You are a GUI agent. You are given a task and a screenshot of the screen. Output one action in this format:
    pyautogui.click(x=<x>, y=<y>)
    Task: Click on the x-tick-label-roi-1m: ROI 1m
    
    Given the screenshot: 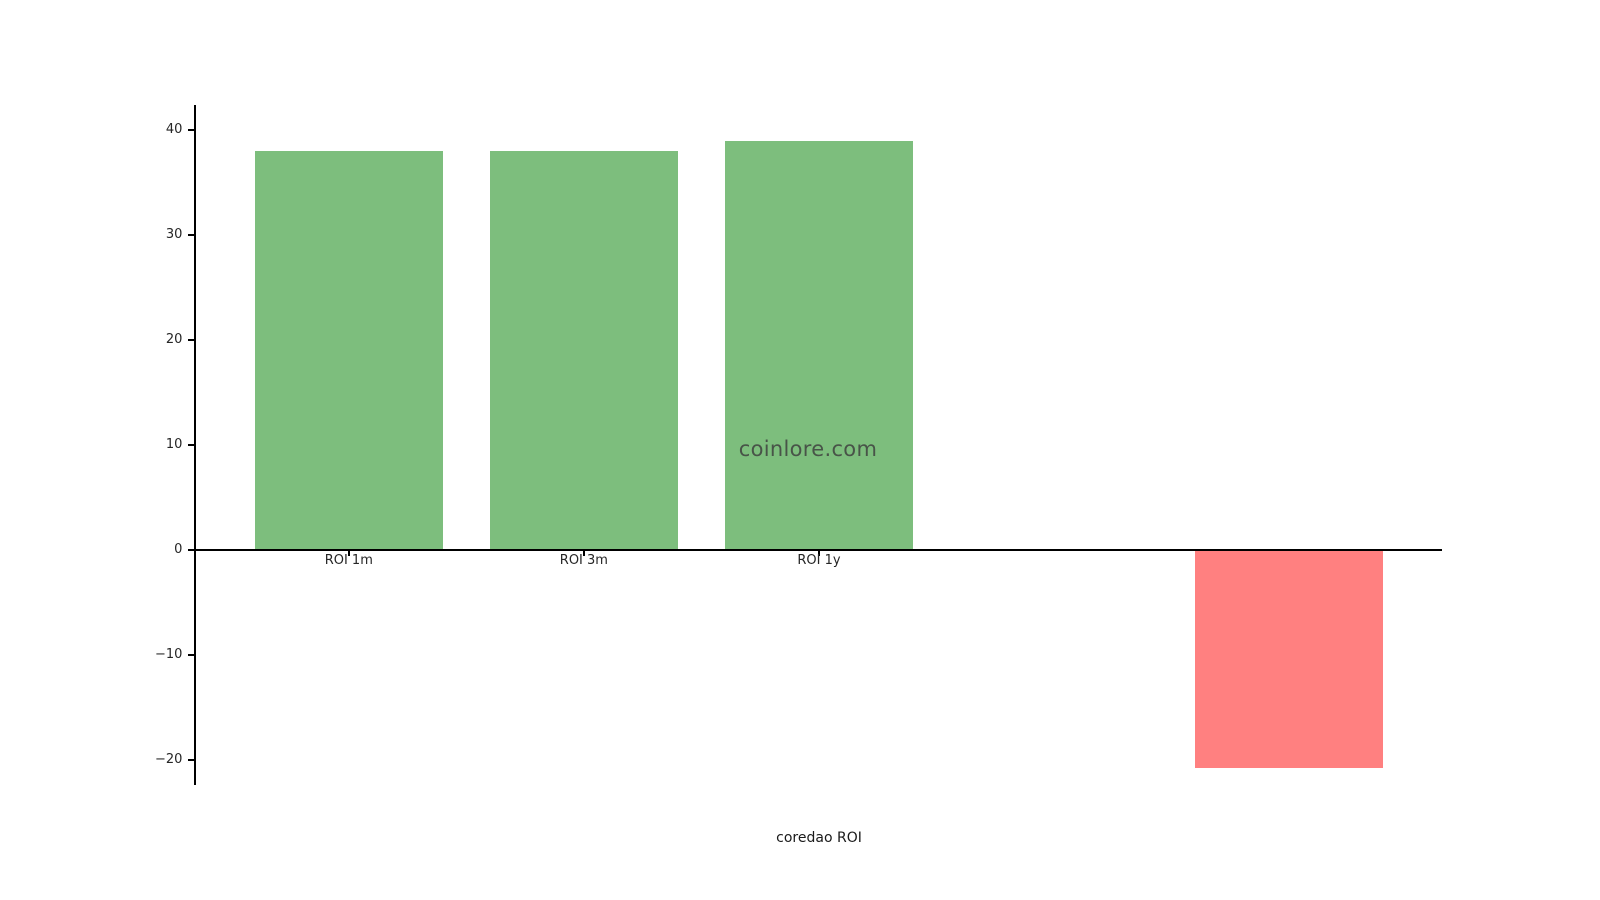 What is the action you would take?
    pyautogui.click(x=348, y=560)
    